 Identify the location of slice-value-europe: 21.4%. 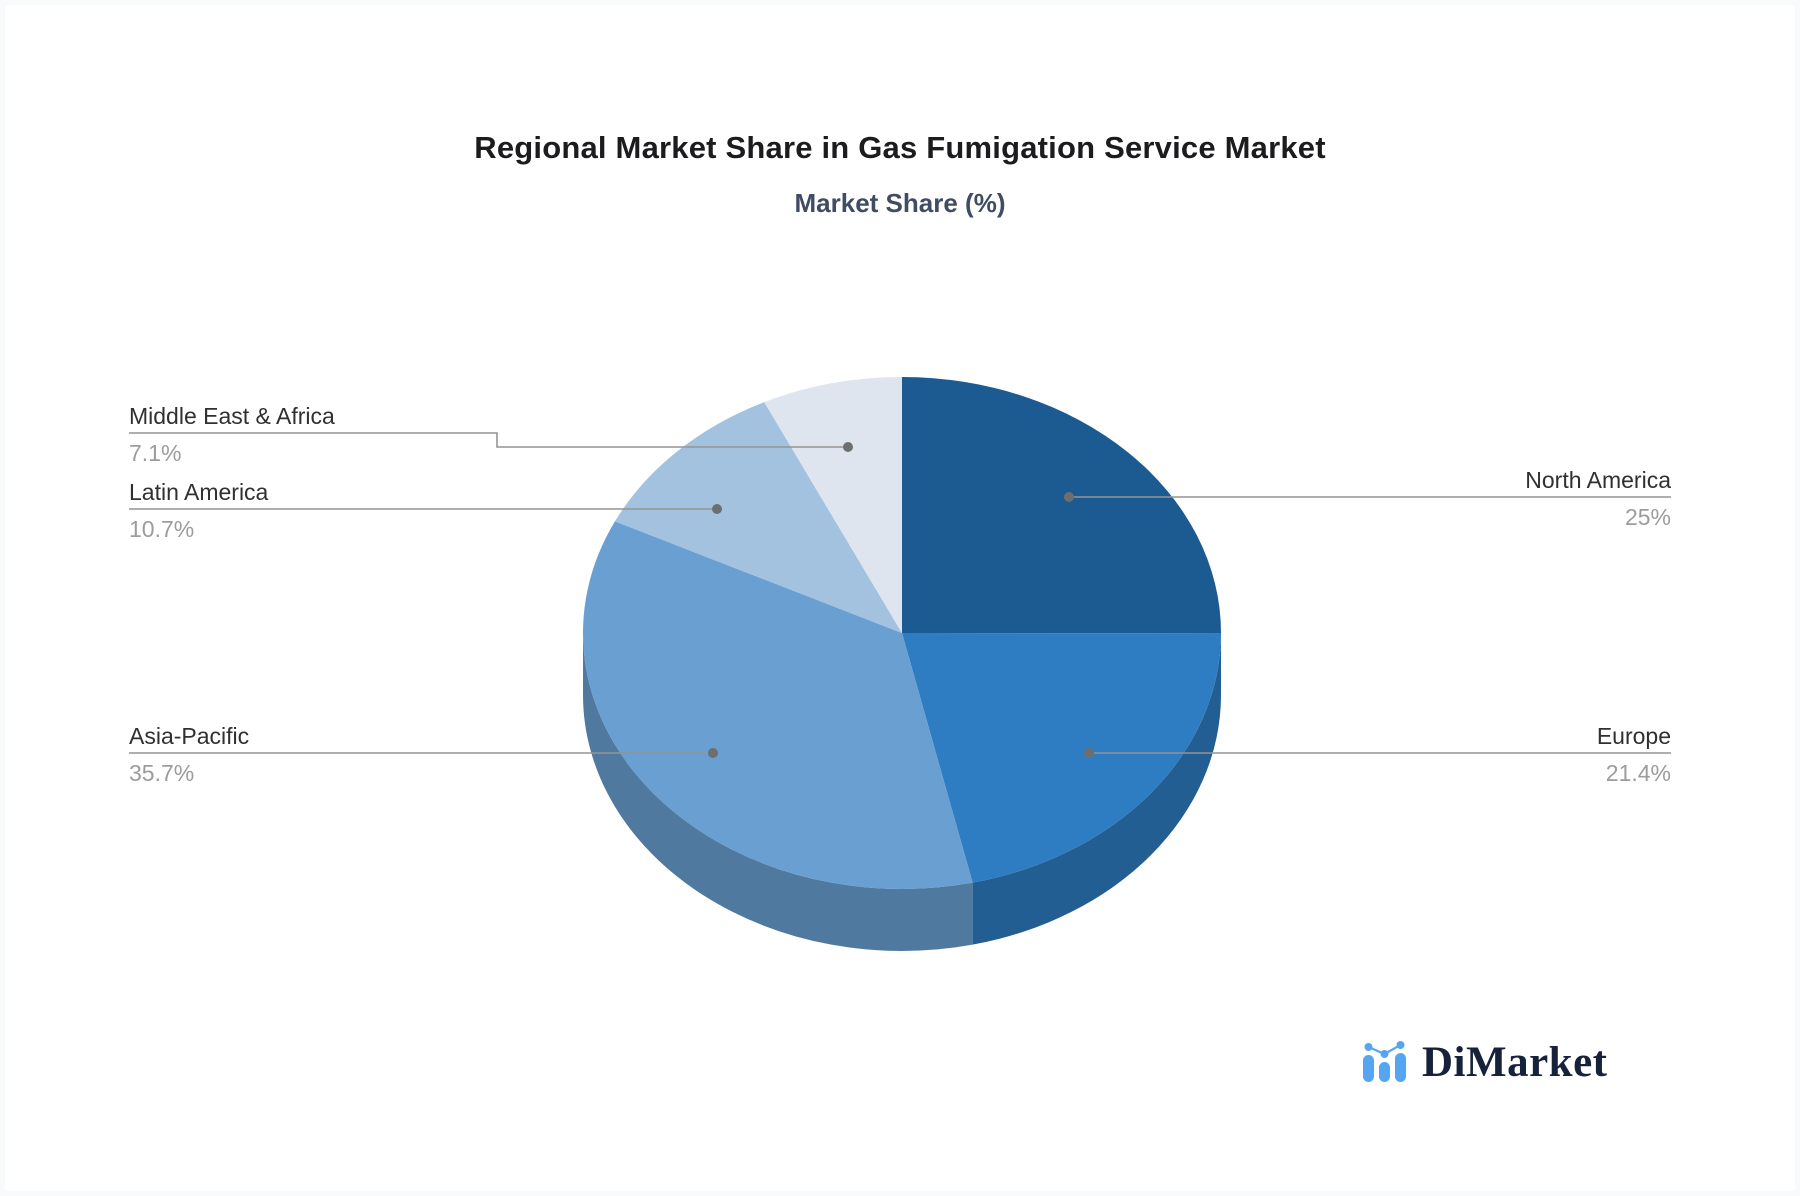
(1638, 773).